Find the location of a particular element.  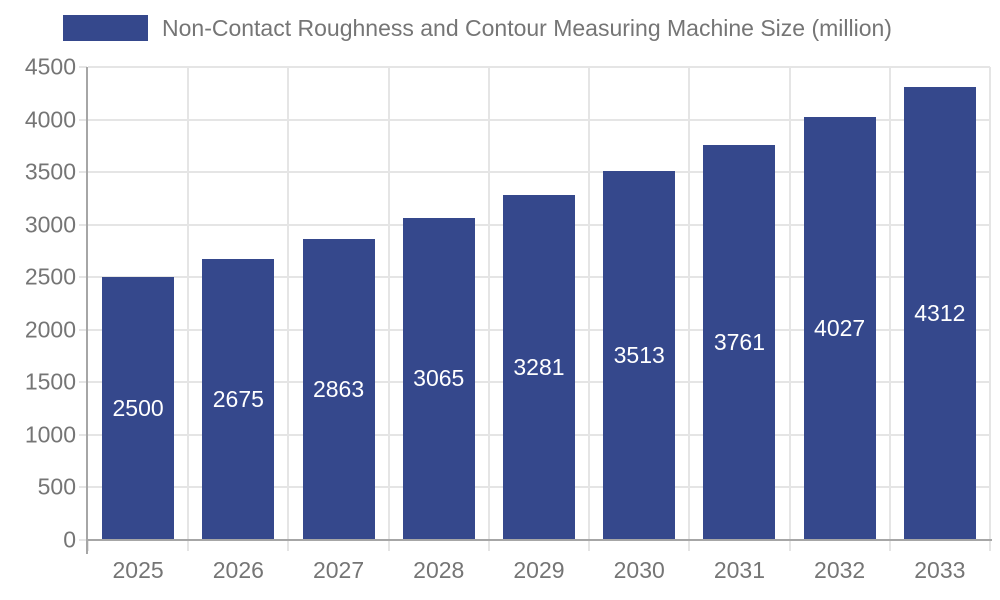

x-axis-ticks is located at coordinates (539, 546).